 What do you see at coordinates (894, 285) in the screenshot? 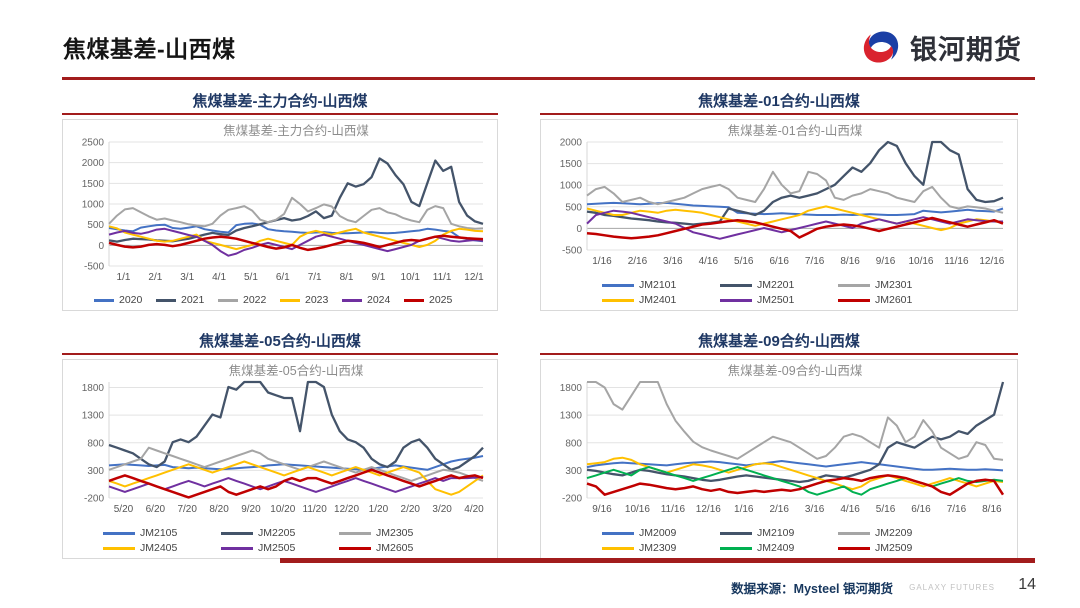
I see `legend-label: JM2301` at bounding box center [894, 285].